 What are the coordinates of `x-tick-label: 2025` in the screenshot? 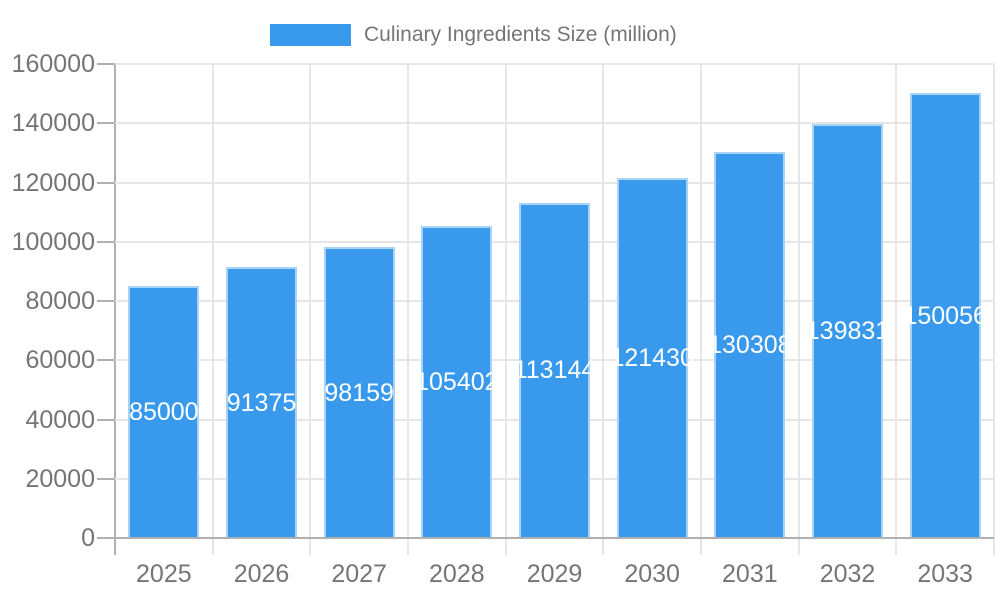 It's located at (164, 574).